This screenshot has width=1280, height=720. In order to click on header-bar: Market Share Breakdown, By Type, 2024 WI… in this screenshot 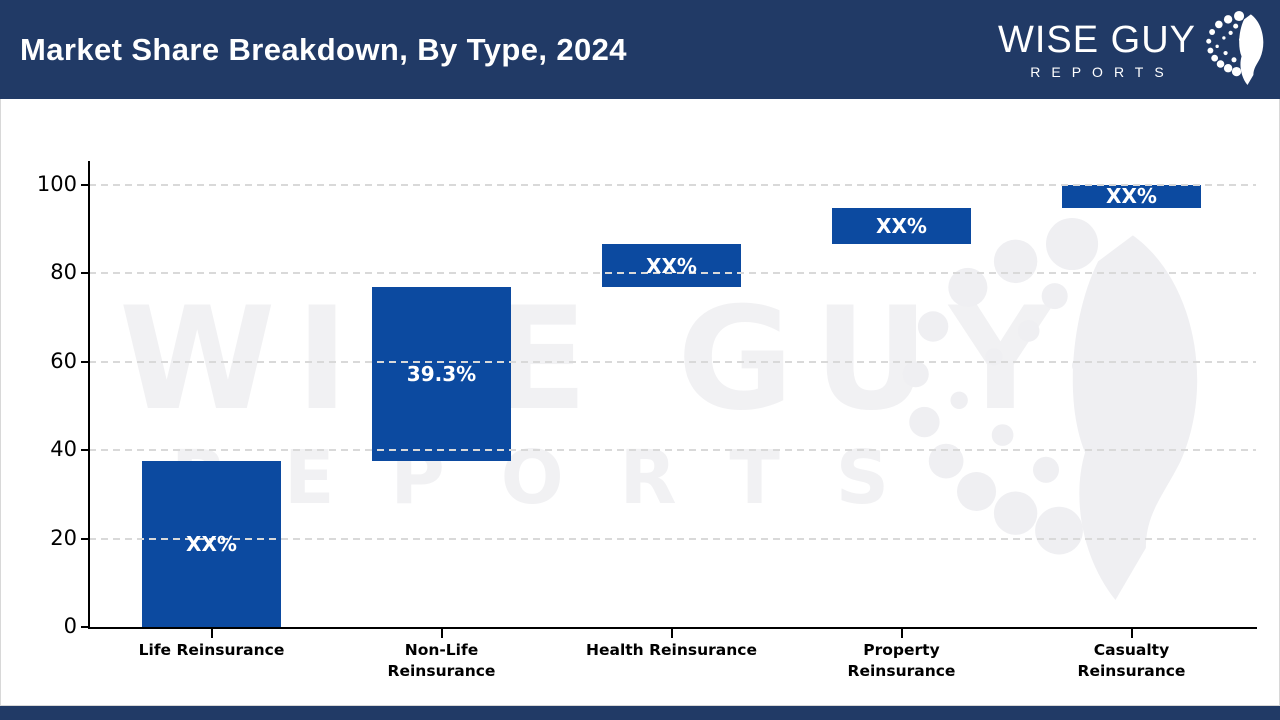, I will do `click(640, 49)`.